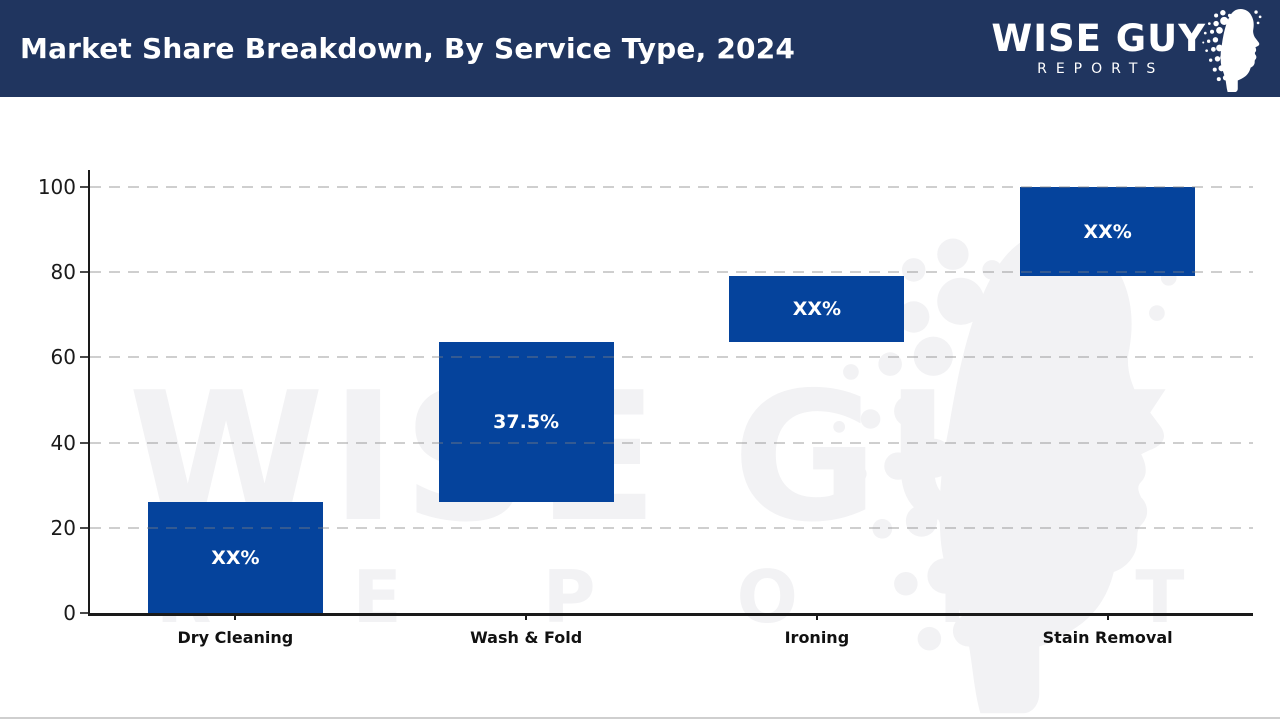  Describe the element at coordinates (671, 357) in the screenshot. I see `grid-line-y60` at that location.